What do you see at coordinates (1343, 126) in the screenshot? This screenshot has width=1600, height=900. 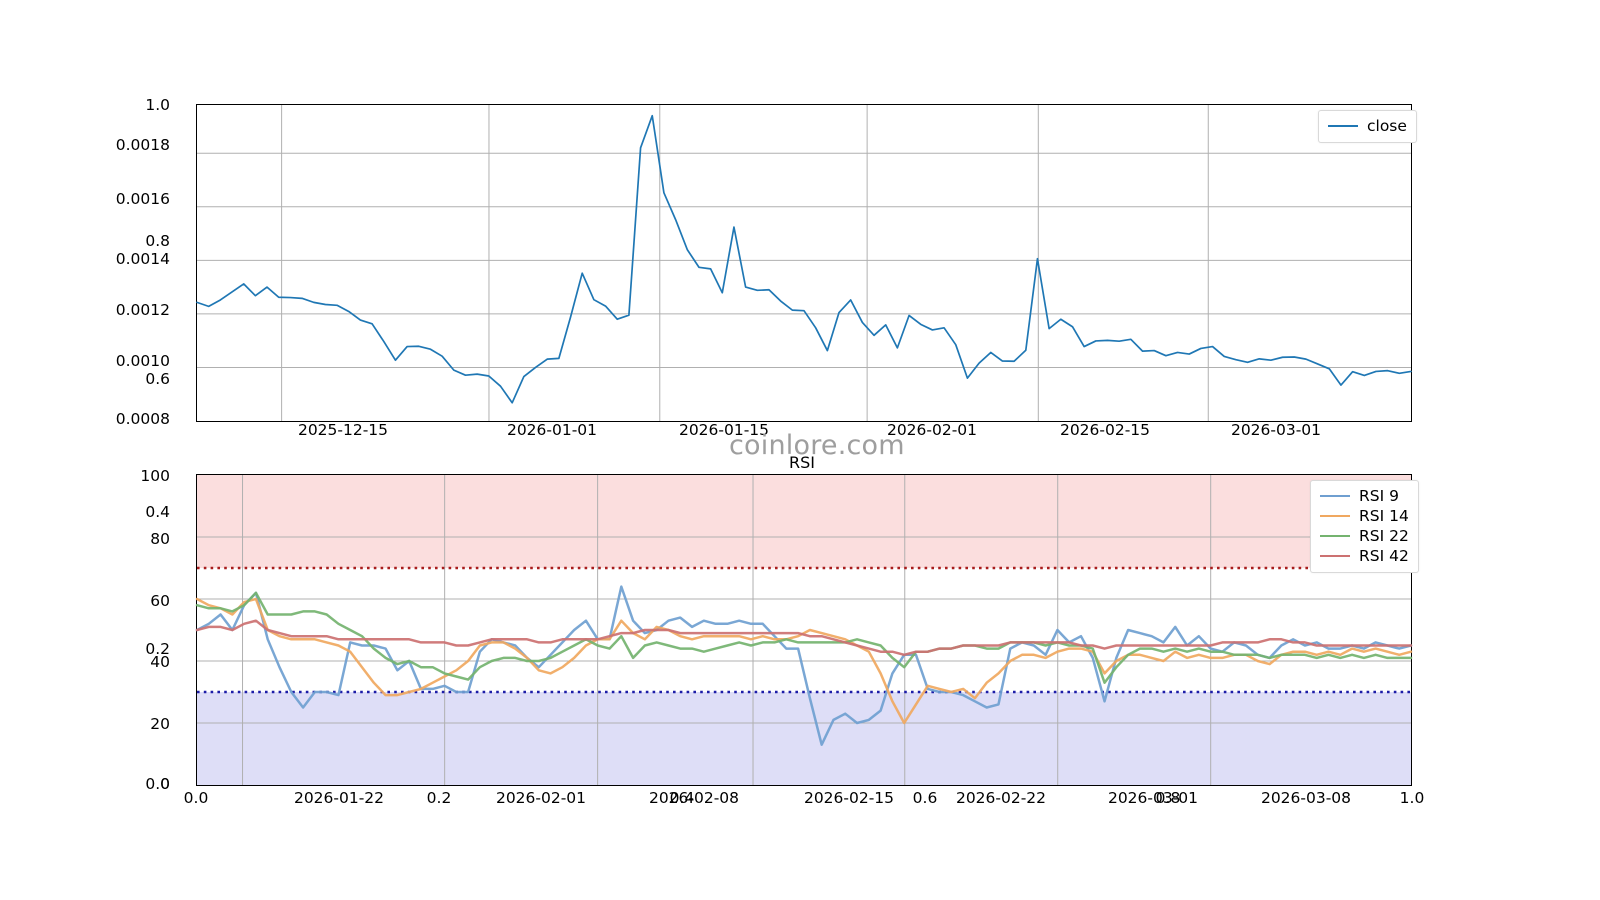 I see `close-line-swatch-icon` at bounding box center [1343, 126].